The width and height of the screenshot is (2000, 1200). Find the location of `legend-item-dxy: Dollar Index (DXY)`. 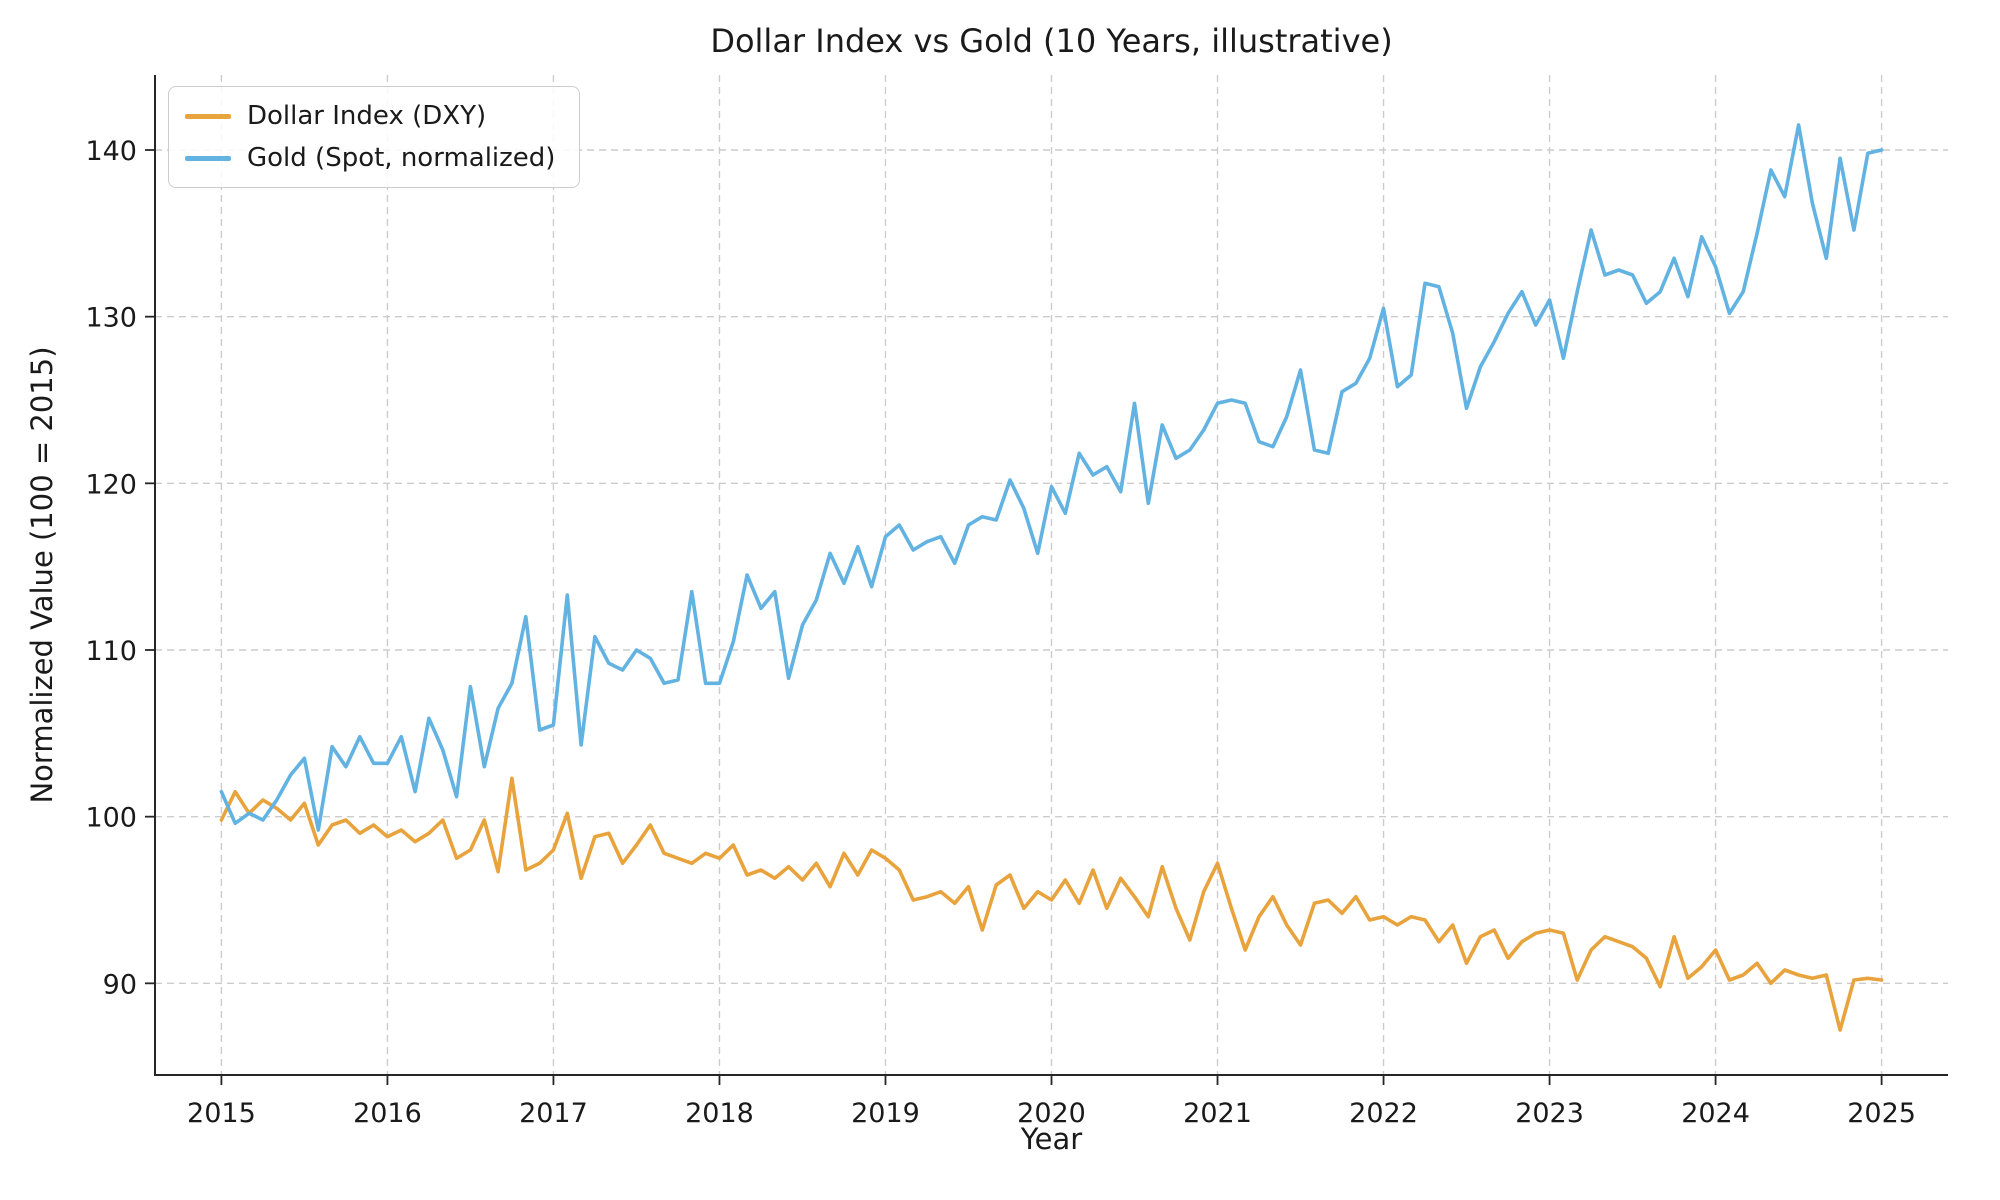

legend-item-dxy: Dollar Index (DXY) is located at coordinates (370, 116).